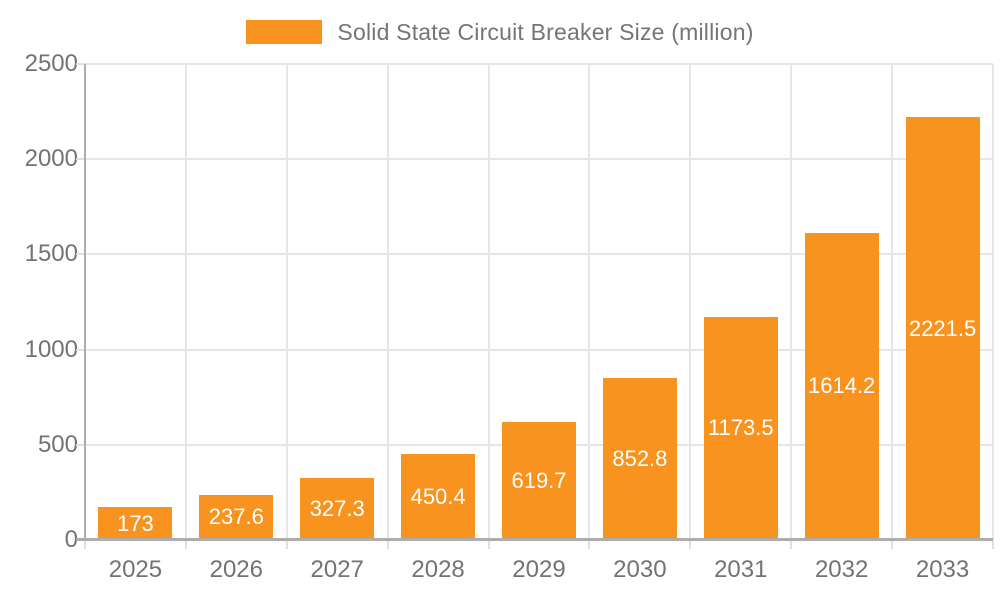  I want to click on x-tick-label: 2025, so click(135, 569).